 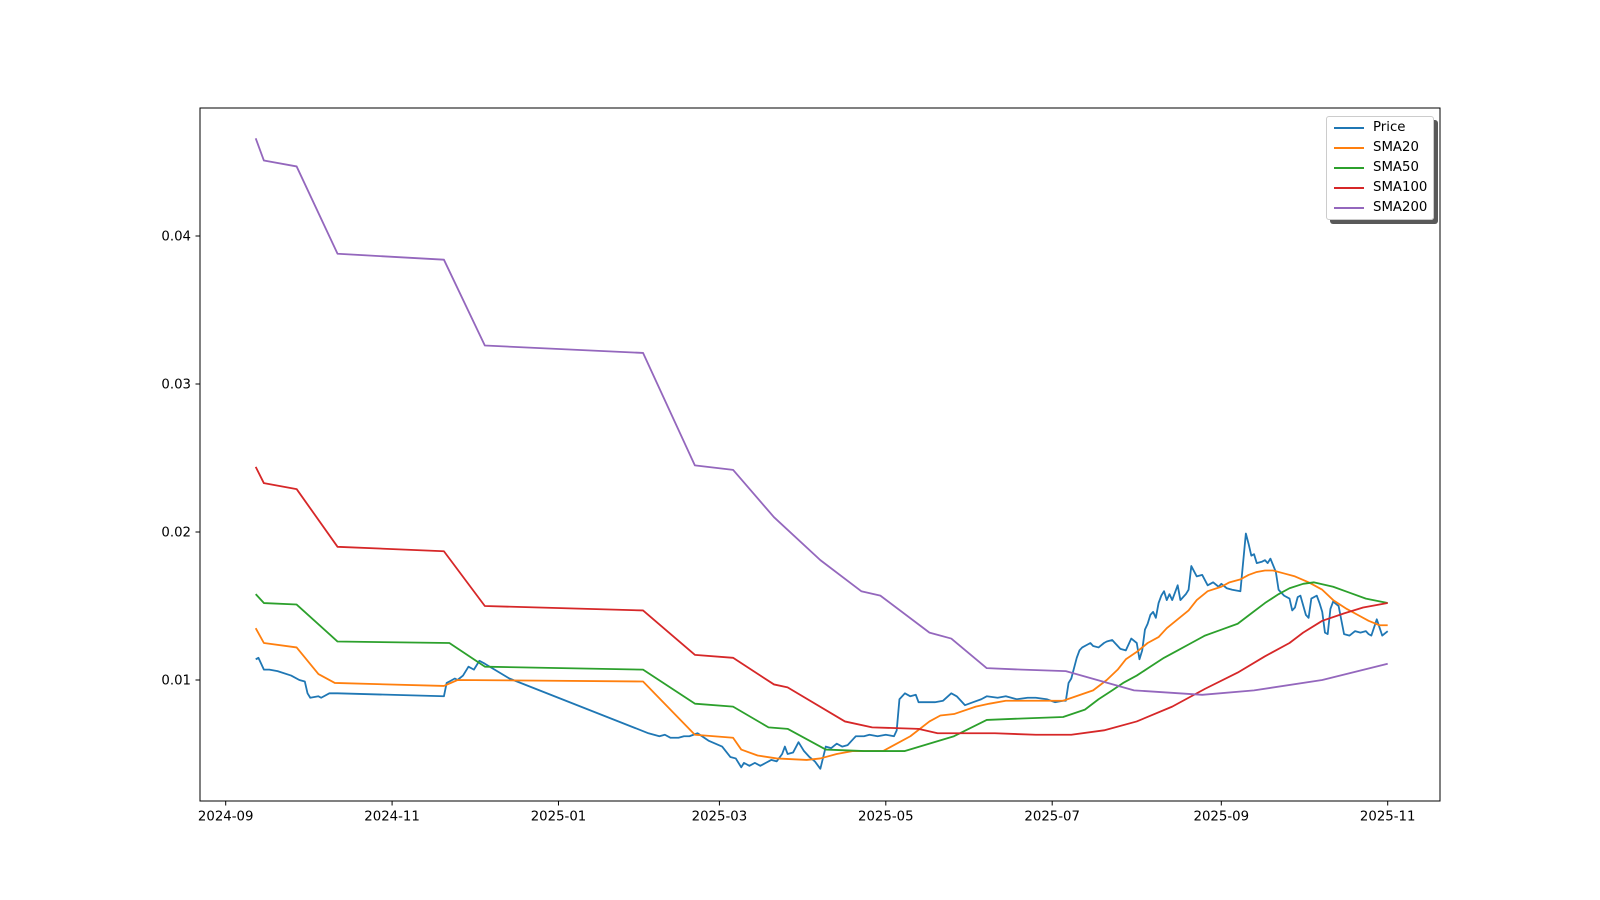 What do you see at coordinates (180, 459) in the screenshot?
I see `y-axis: 0.01 0.02 0.03 0.04` at bounding box center [180, 459].